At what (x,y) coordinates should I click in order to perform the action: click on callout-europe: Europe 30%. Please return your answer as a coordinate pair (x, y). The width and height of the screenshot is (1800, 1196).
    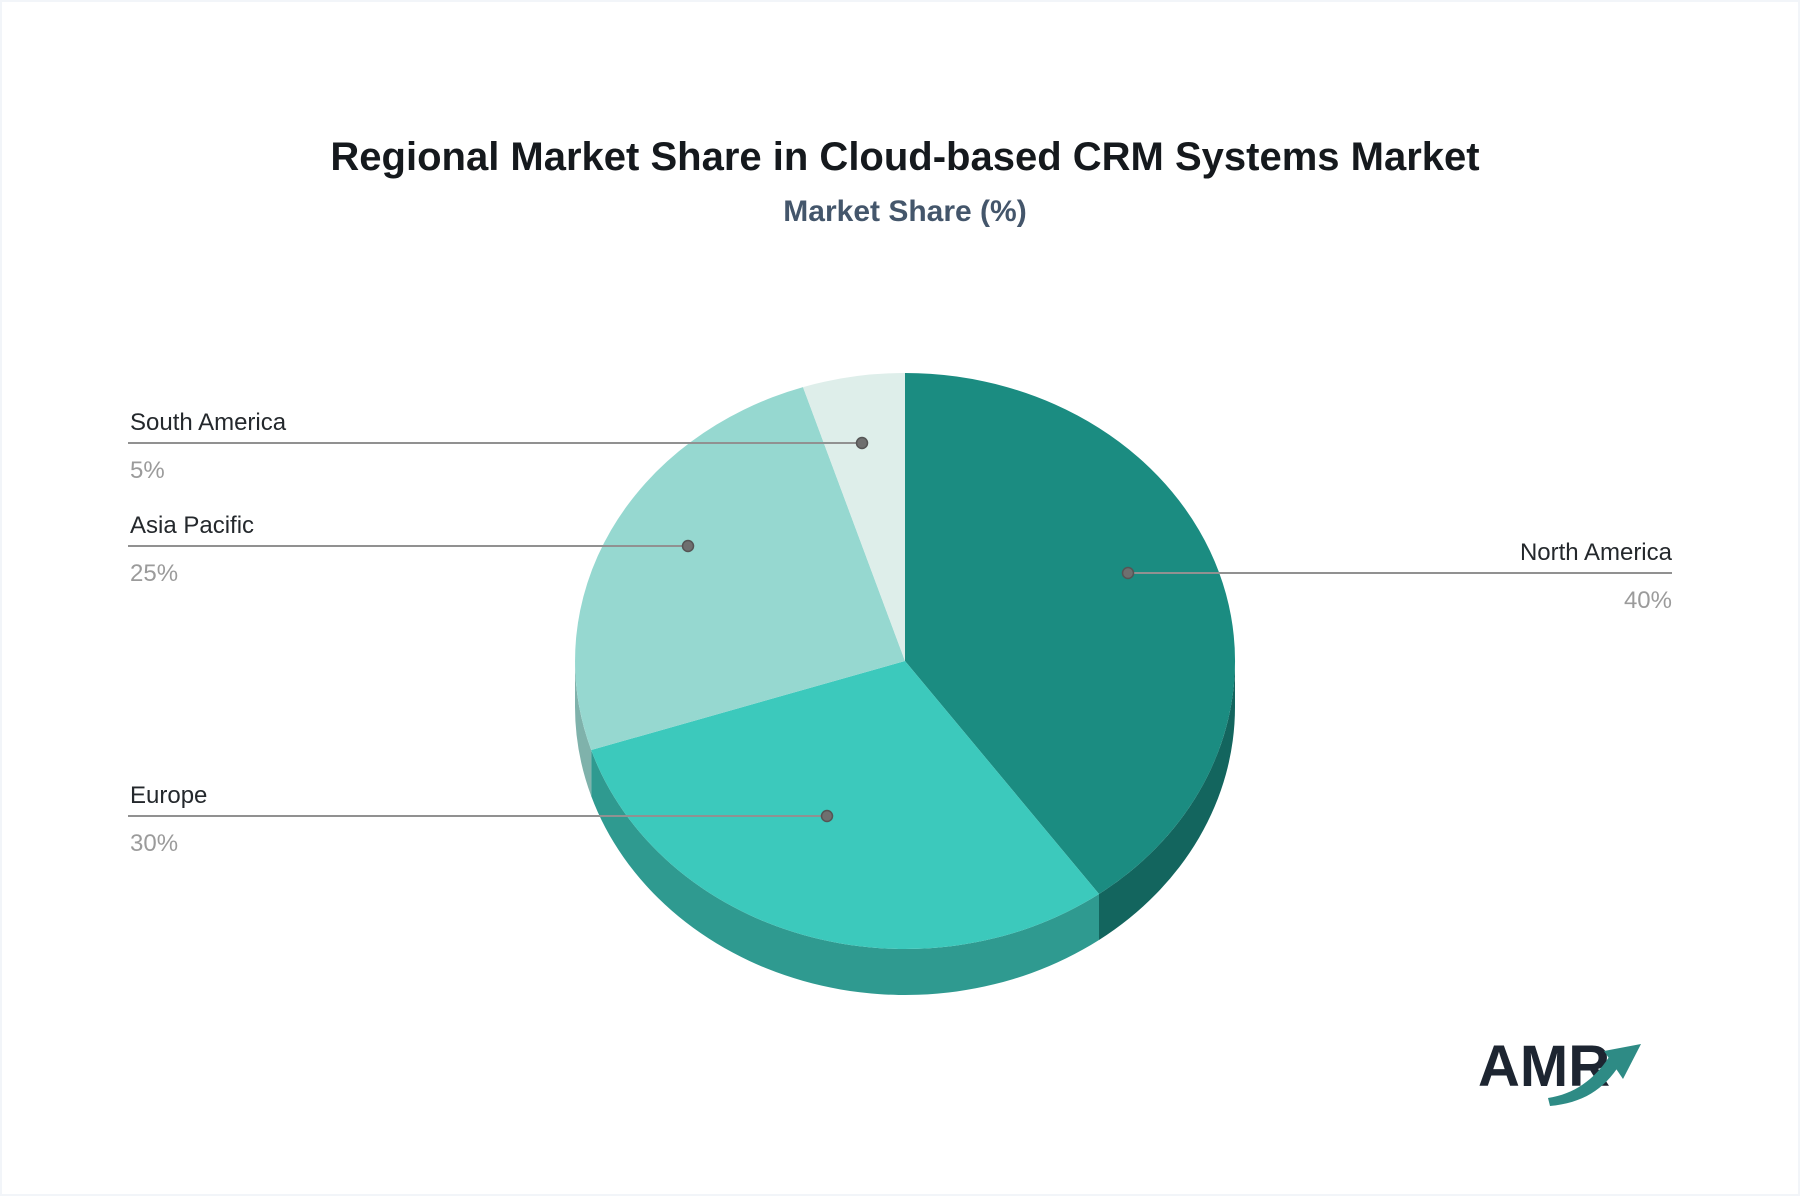
    Looking at the image, I should click on (481, 819).